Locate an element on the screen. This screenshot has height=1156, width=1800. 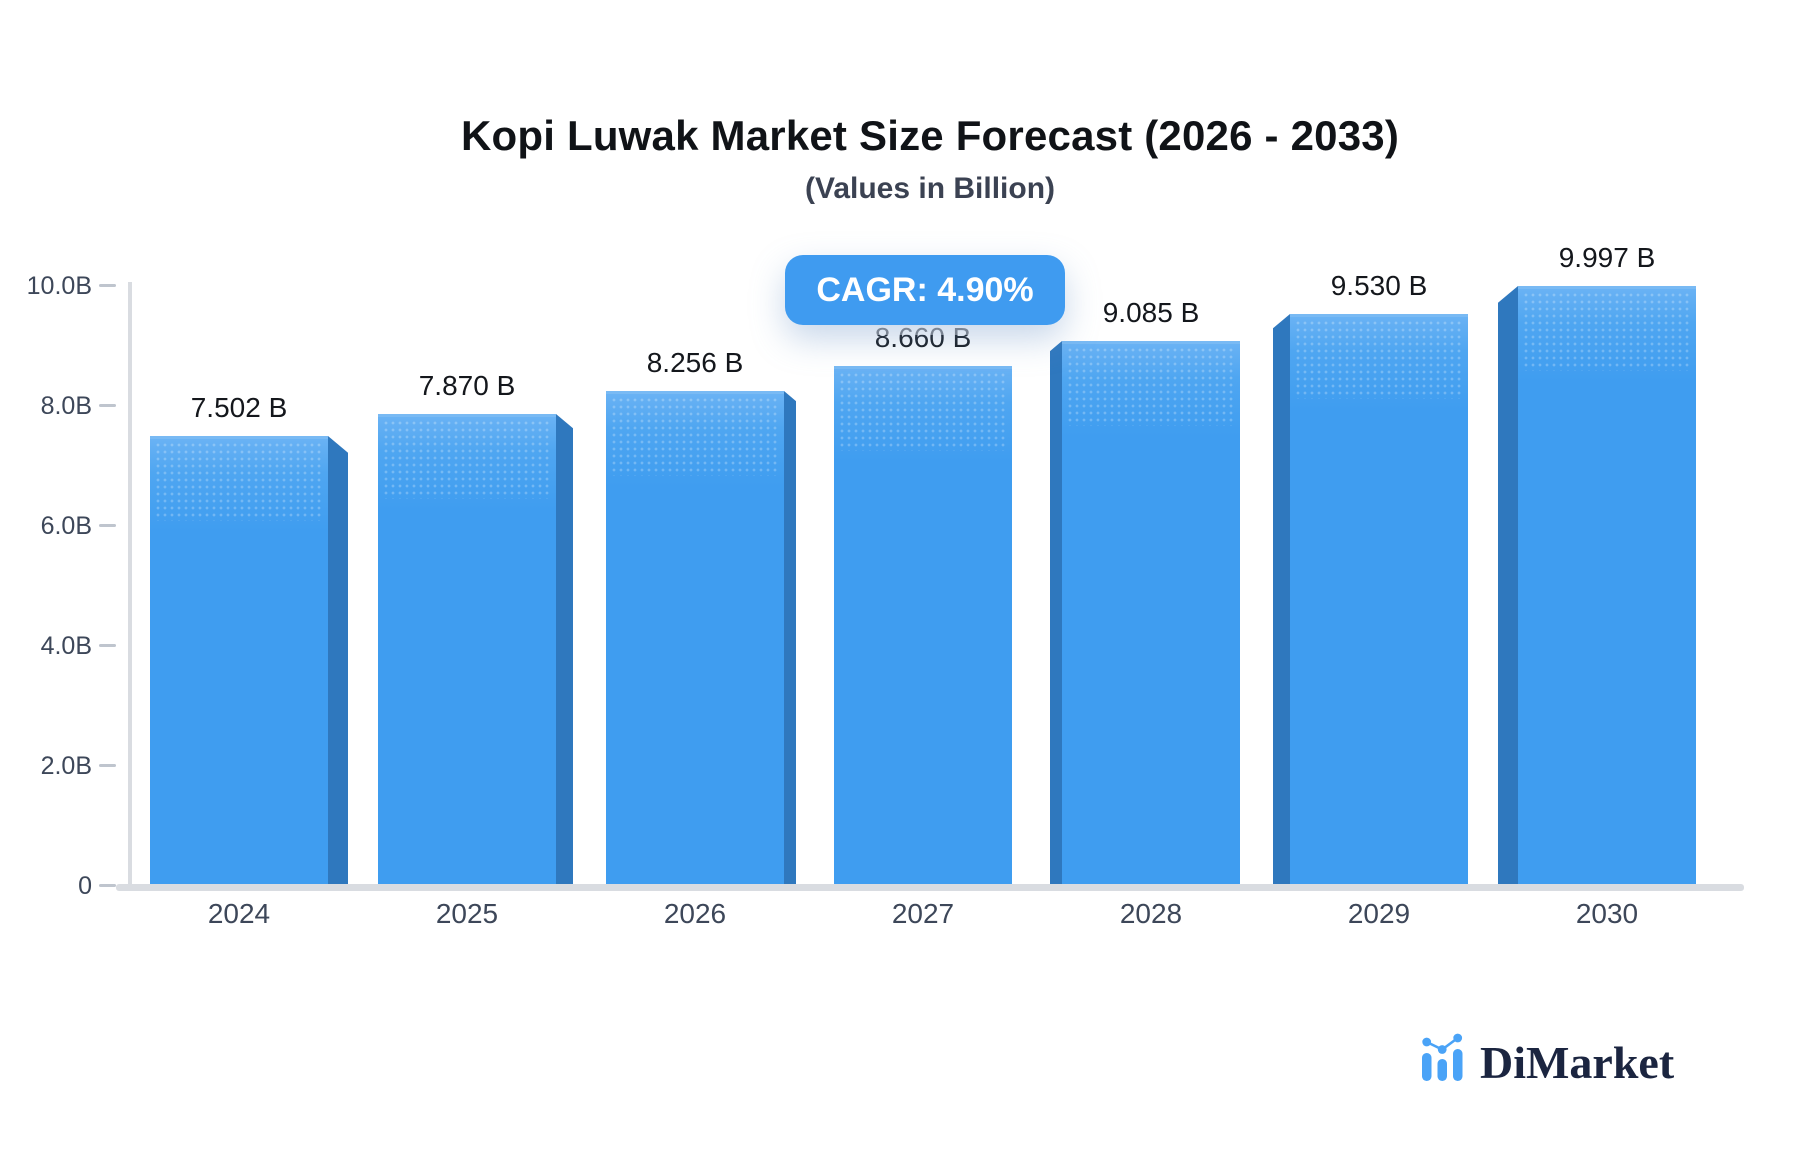
x-tick-label-2026: 2026 is located at coordinates (695, 913).